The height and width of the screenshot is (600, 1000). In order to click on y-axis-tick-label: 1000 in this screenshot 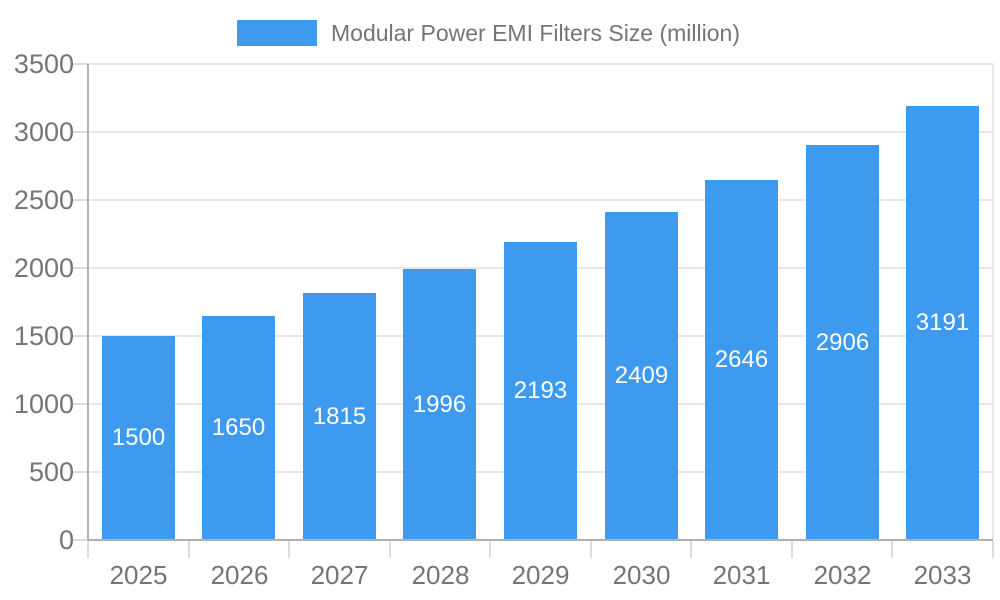, I will do `click(43, 404)`.